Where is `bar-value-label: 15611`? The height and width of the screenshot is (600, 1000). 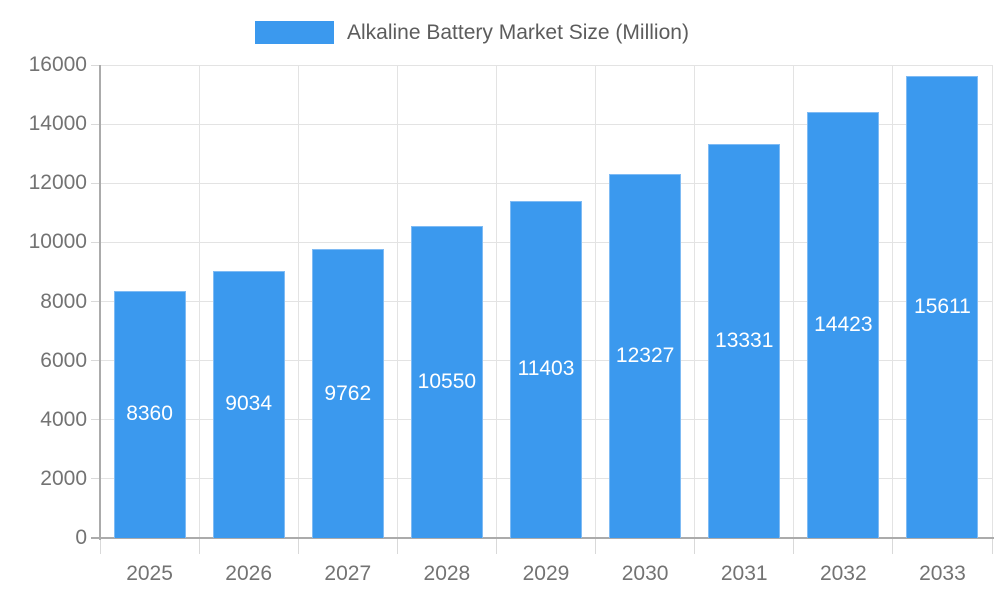
bar-value-label: 15611 is located at coordinates (942, 307).